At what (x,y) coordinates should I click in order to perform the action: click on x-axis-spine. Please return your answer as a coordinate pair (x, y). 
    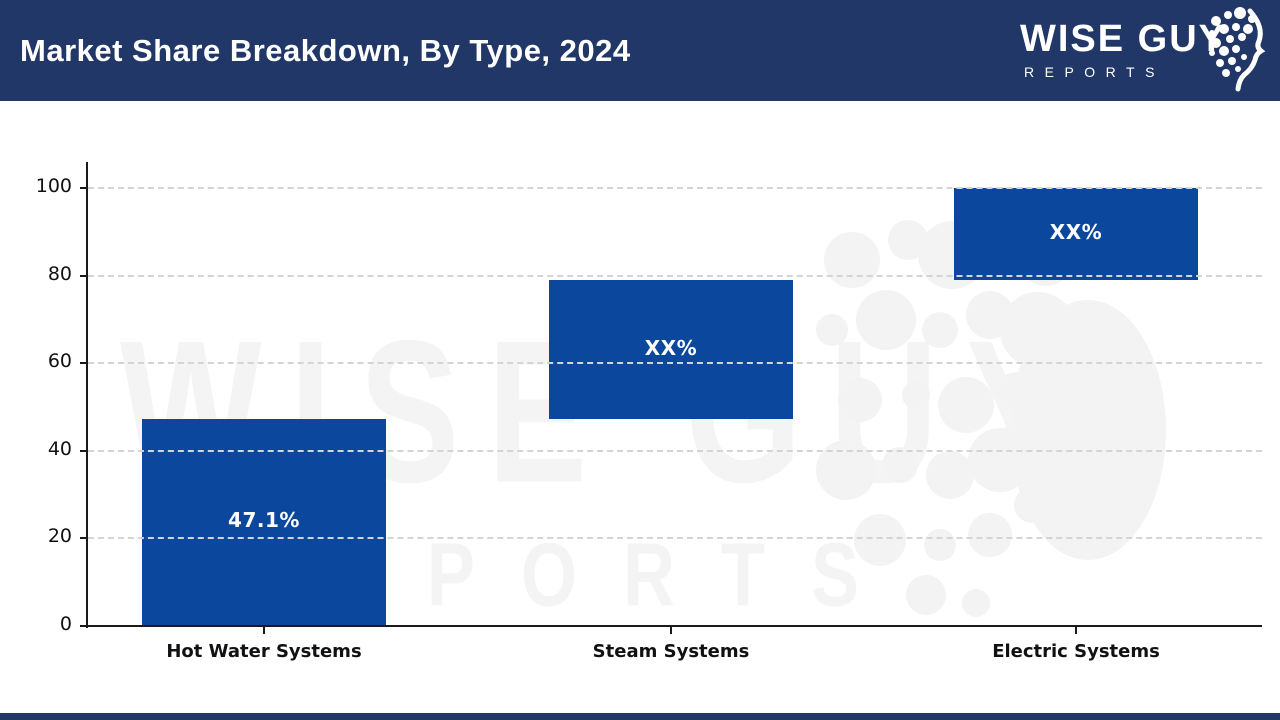
    Looking at the image, I should click on (674, 625).